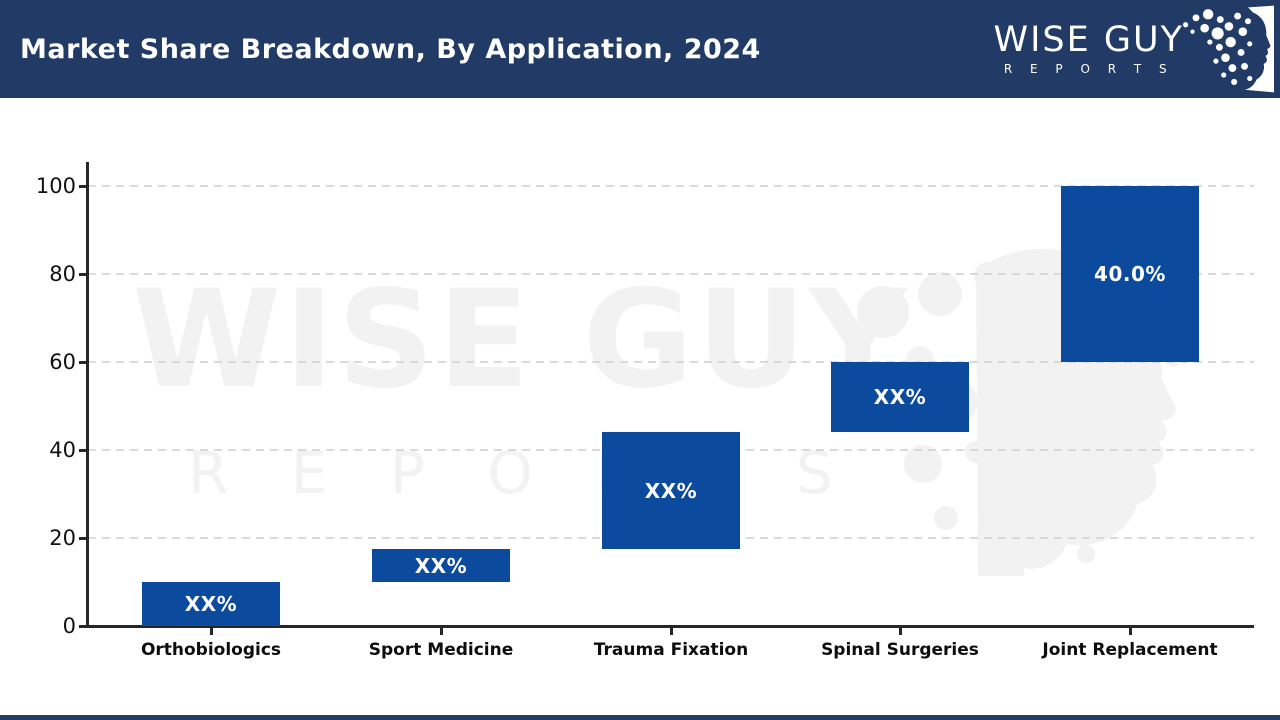 This screenshot has width=1280, height=720. I want to click on bar-trauma-fixation: XX%, so click(671, 490).